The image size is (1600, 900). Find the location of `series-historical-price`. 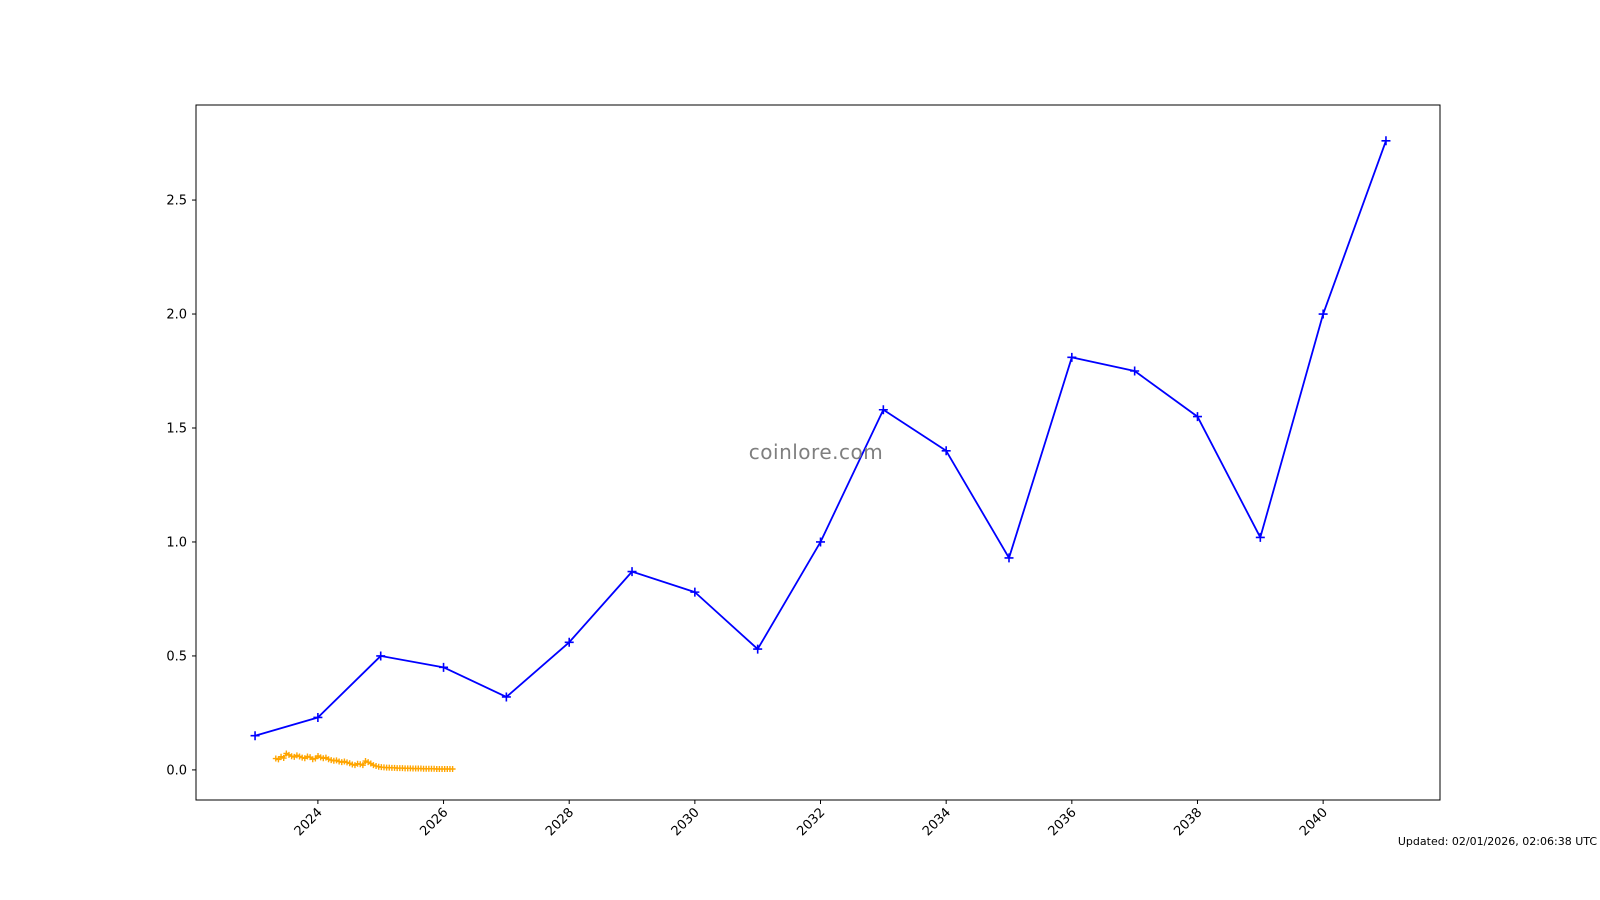

series-historical-price is located at coordinates (364, 761).